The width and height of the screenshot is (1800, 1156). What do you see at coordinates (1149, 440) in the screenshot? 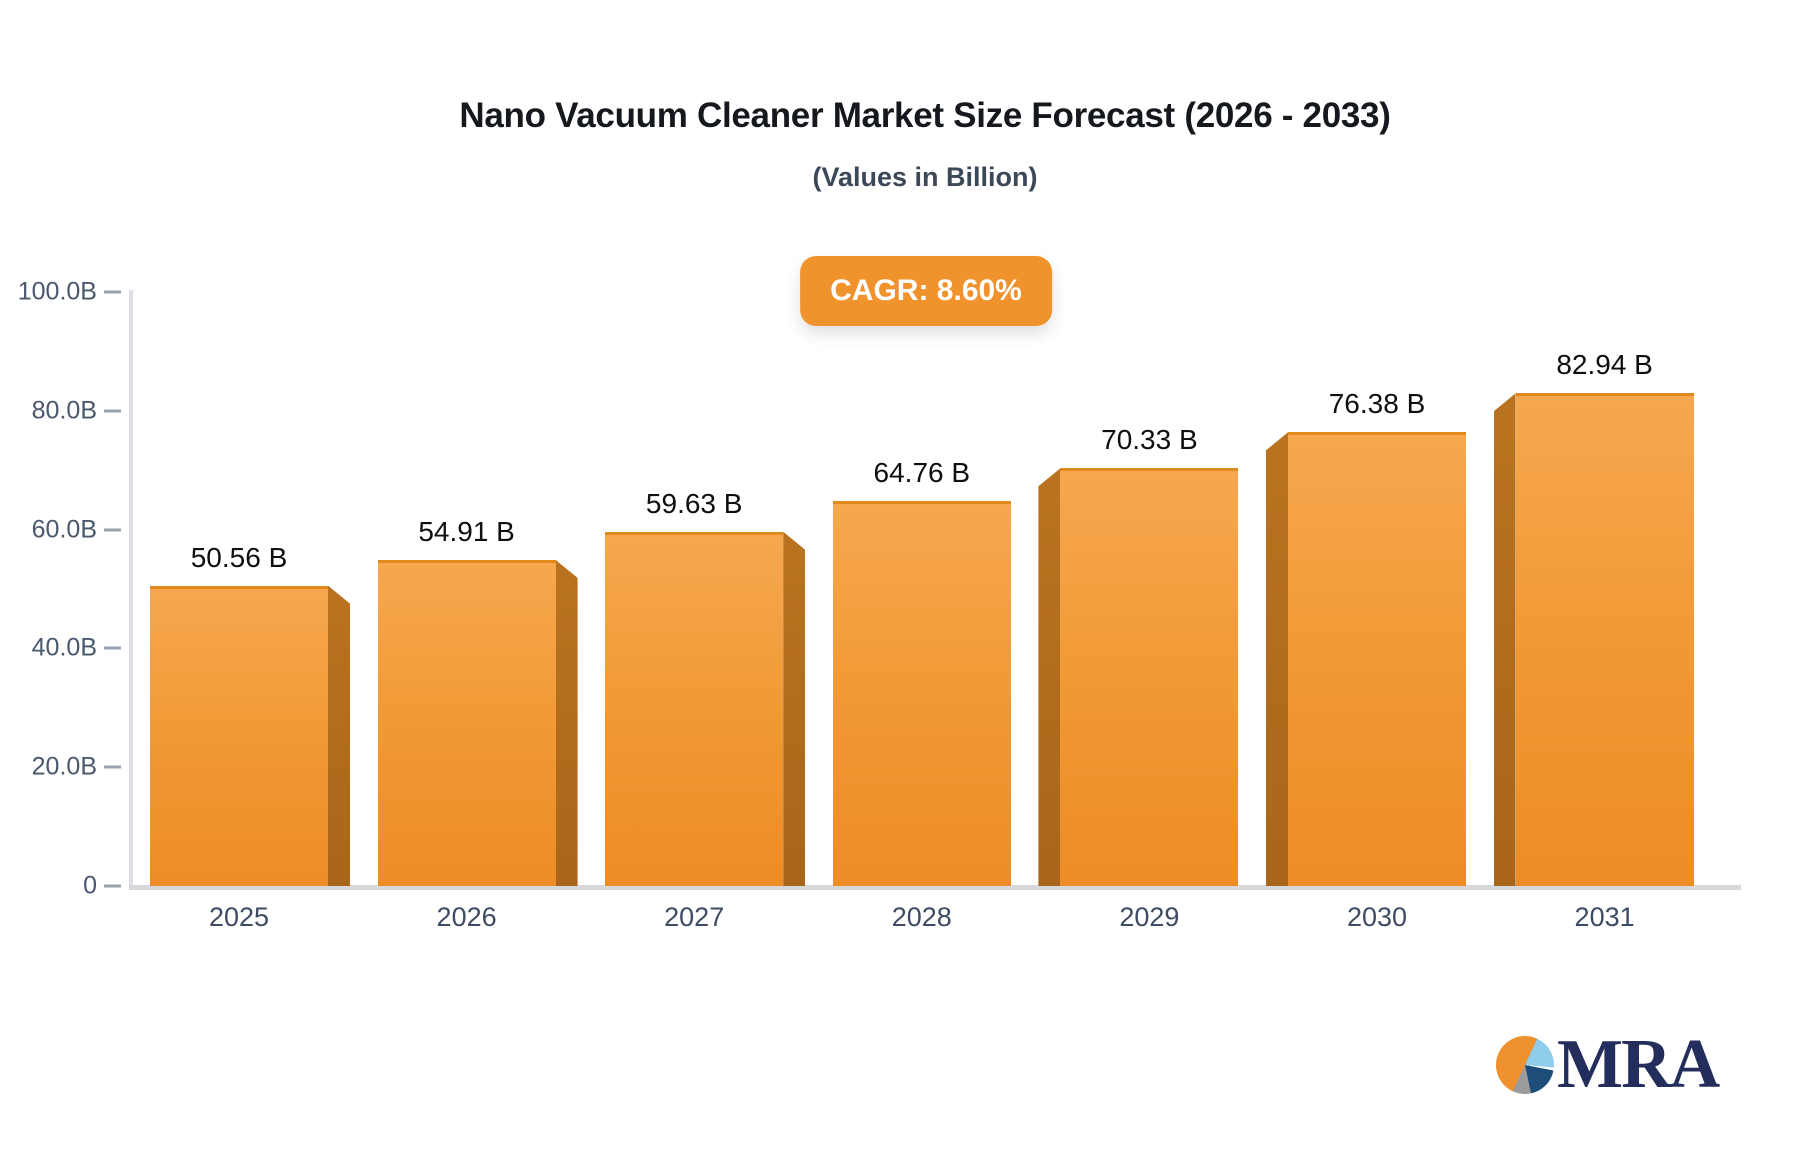
I see `bar-value-label: 70.33 B` at bounding box center [1149, 440].